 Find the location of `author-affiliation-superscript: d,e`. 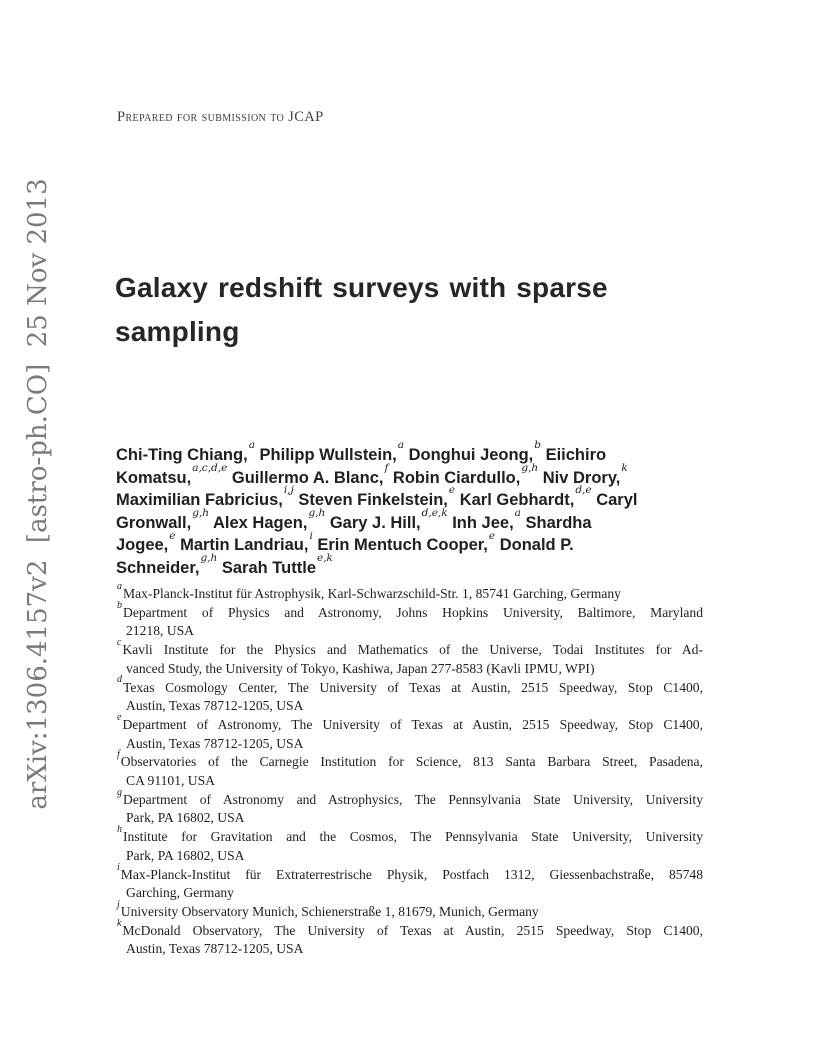

author-affiliation-superscript: d,e is located at coordinates (583, 490).